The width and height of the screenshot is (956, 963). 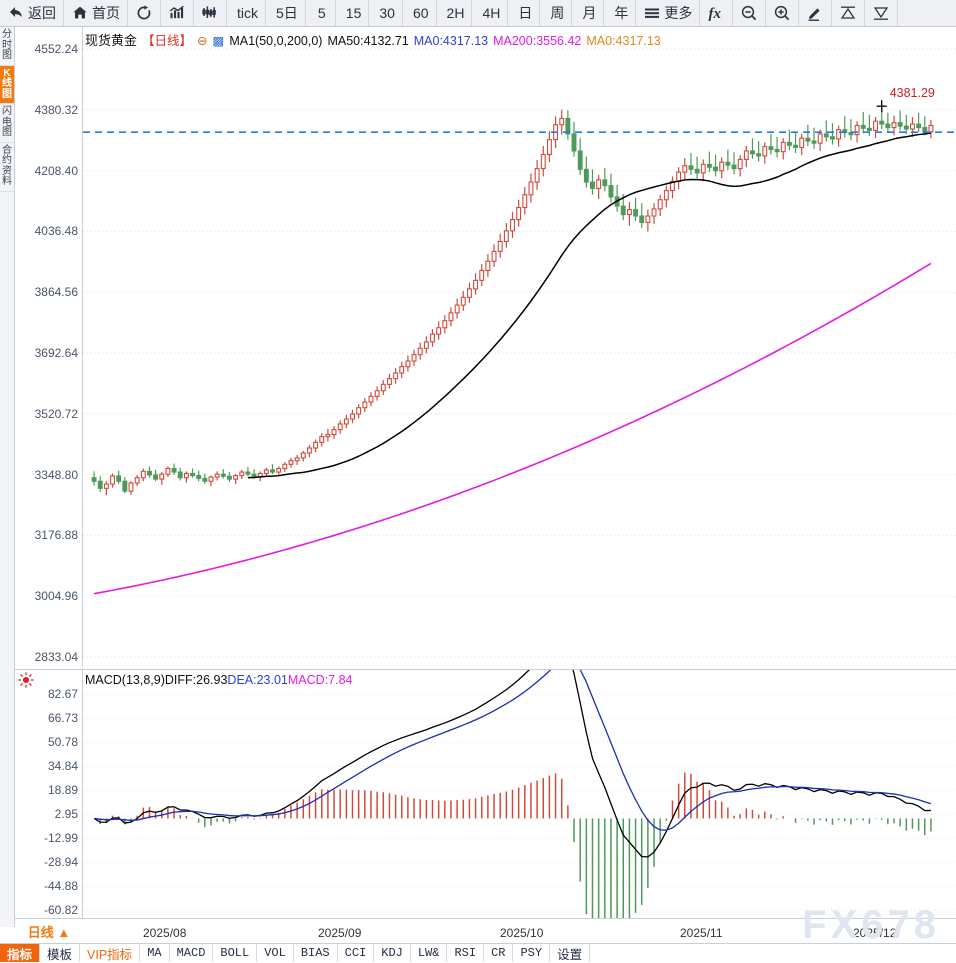 I want to click on toolbar-back-label: 返回, so click(x=42, y=13).